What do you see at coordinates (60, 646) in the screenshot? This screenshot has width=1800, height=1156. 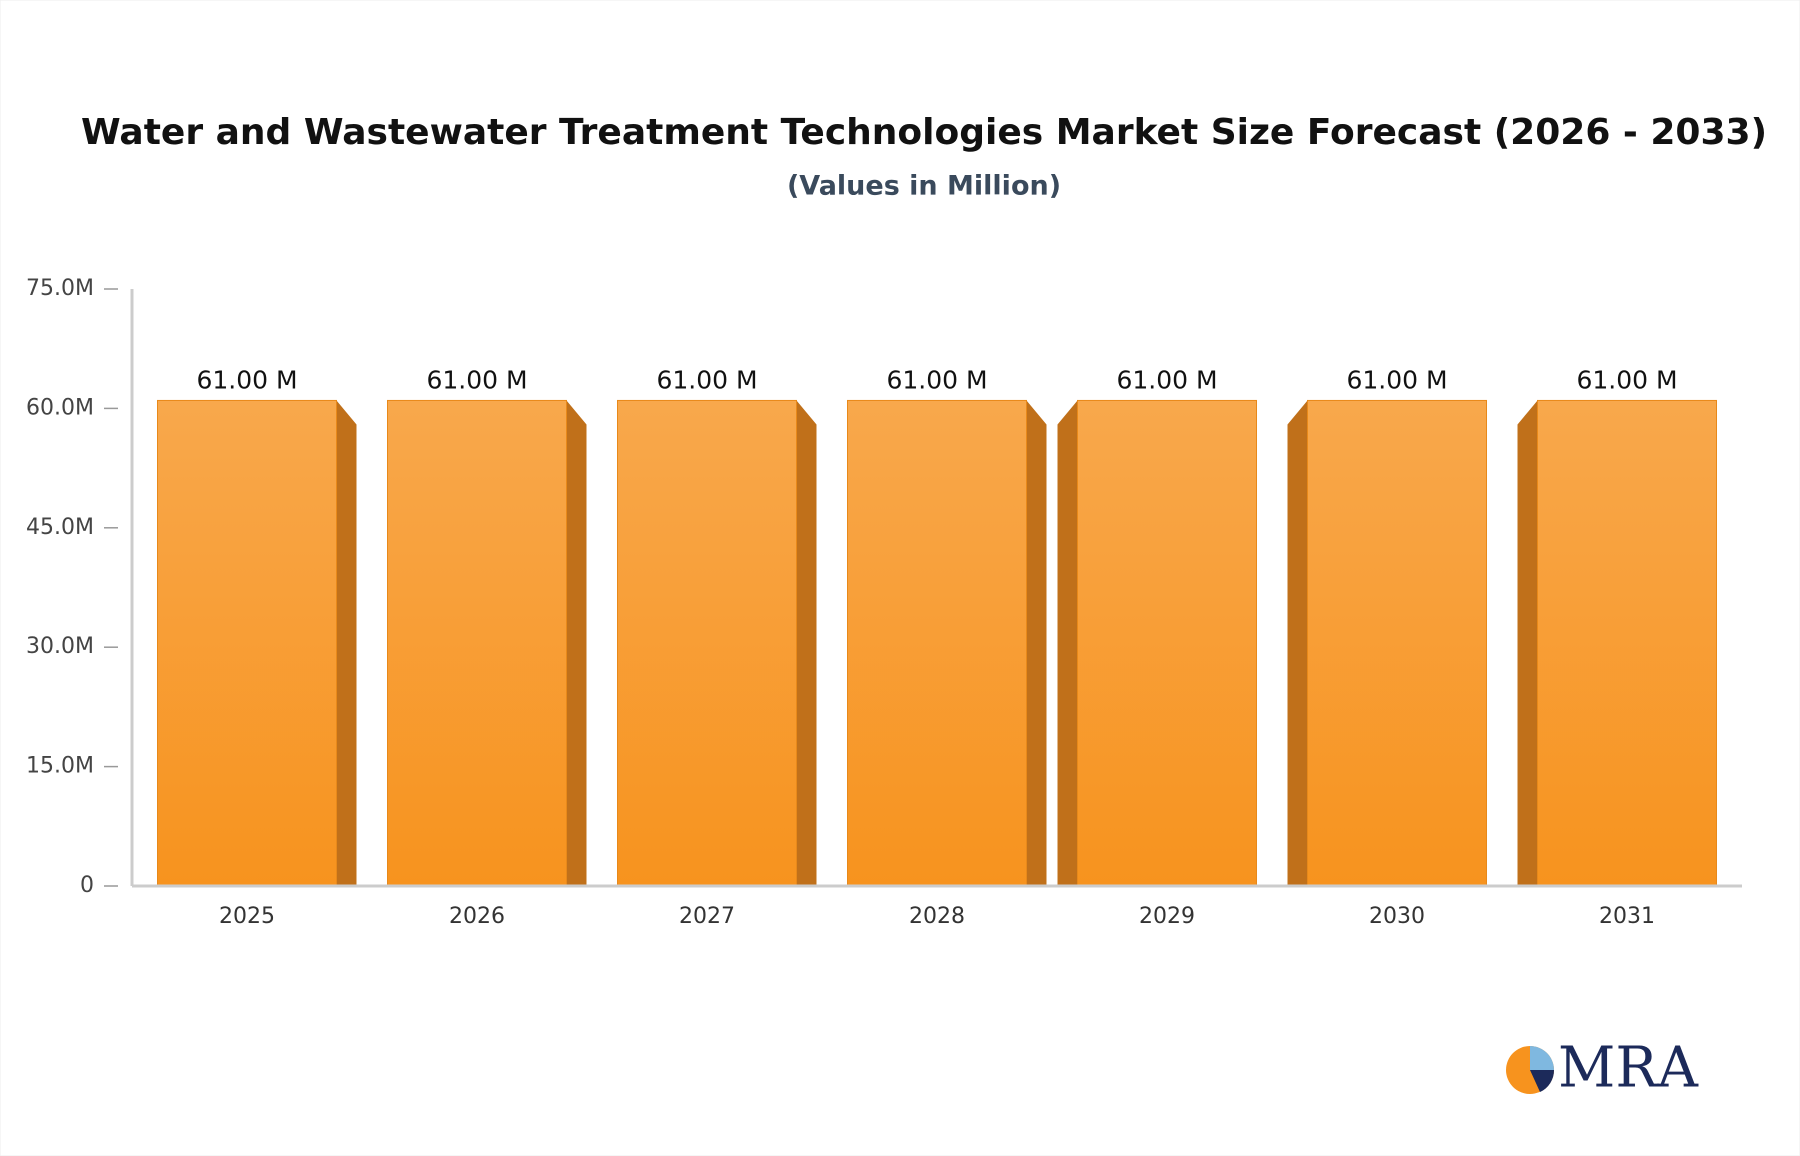 I see `y-tick-label: 30.0M` at bounding box center [60, 646].